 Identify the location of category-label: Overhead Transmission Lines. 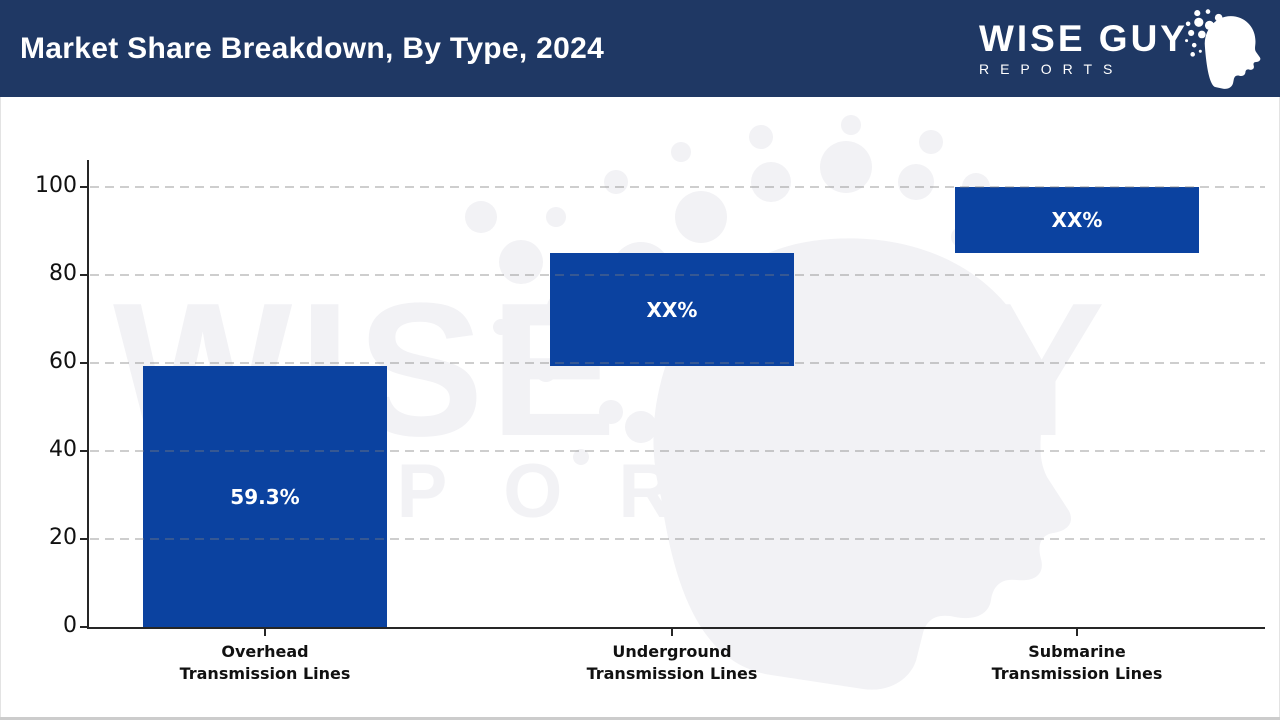
(265, 662).